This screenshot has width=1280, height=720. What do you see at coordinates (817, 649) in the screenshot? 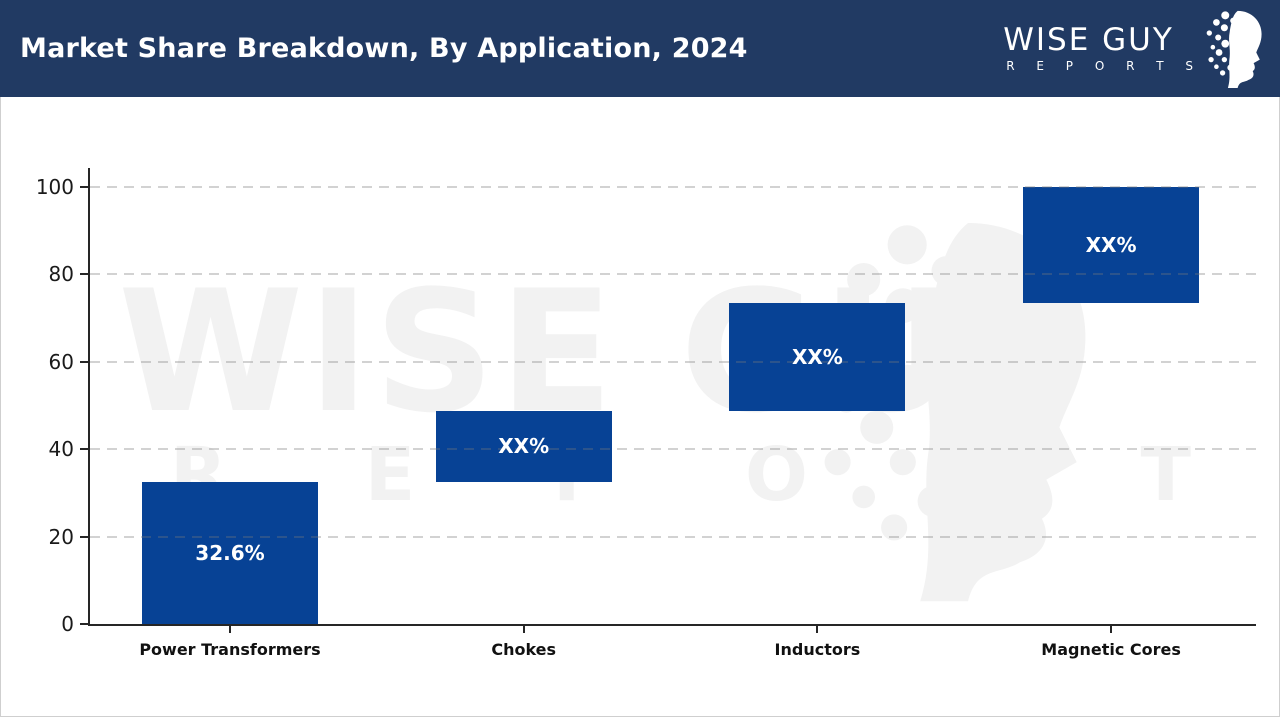
I see `x-axis-category-label: Inductors` at bounding box center [817, 649].